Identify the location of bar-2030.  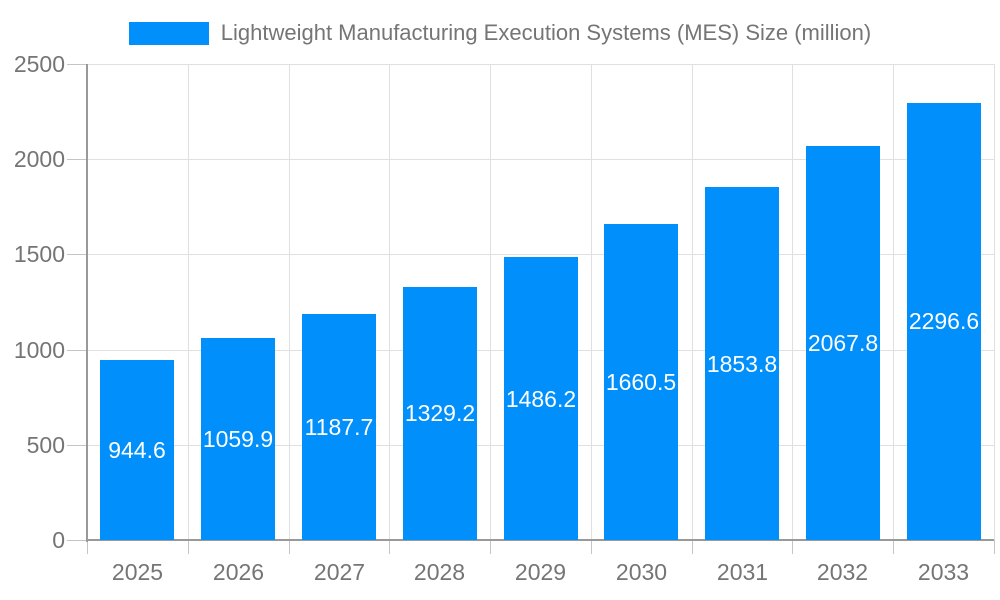
(641, 382).